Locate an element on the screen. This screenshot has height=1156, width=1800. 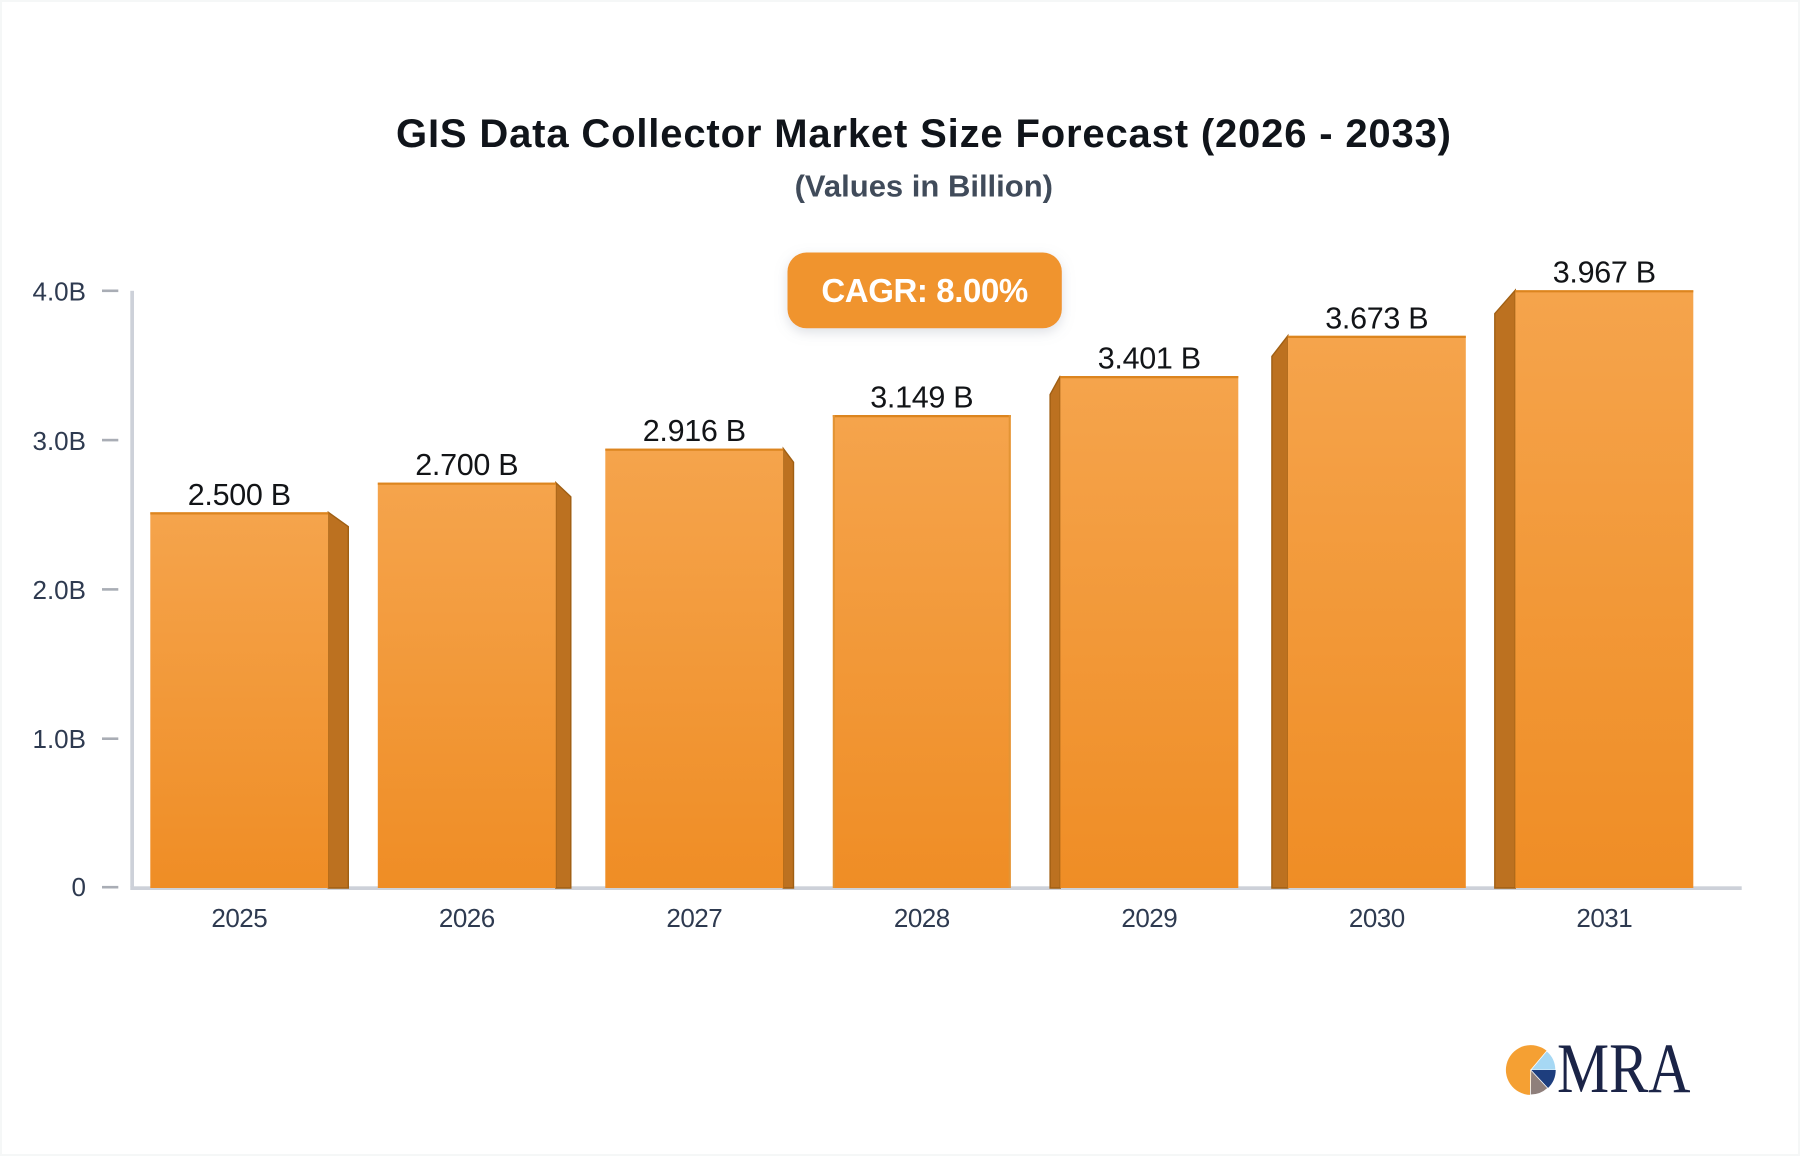
svg-text: CAGR: 8.00% is located at coordinates (924, 290).